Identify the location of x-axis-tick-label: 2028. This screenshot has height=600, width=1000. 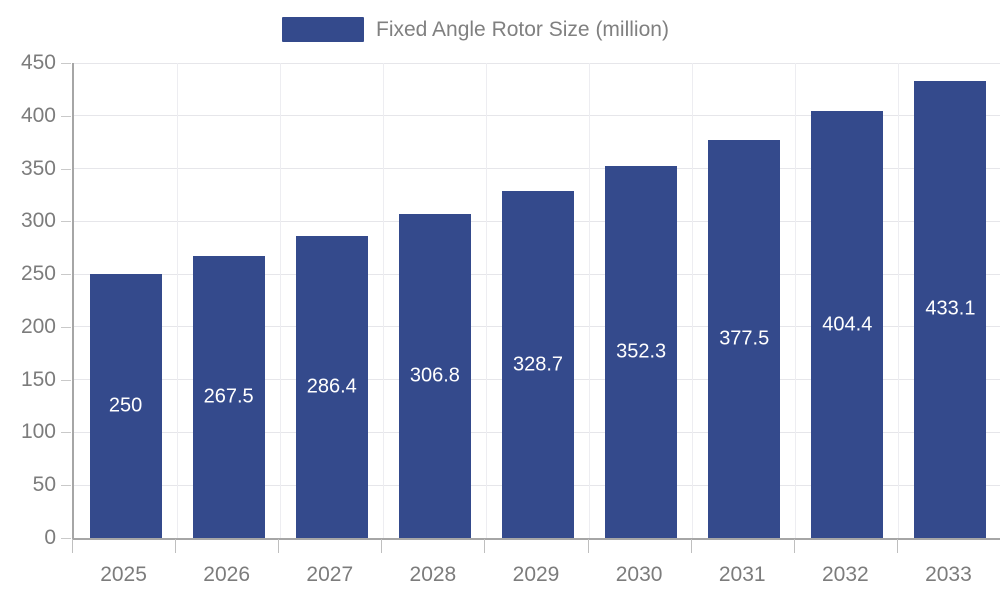
(433, 574).